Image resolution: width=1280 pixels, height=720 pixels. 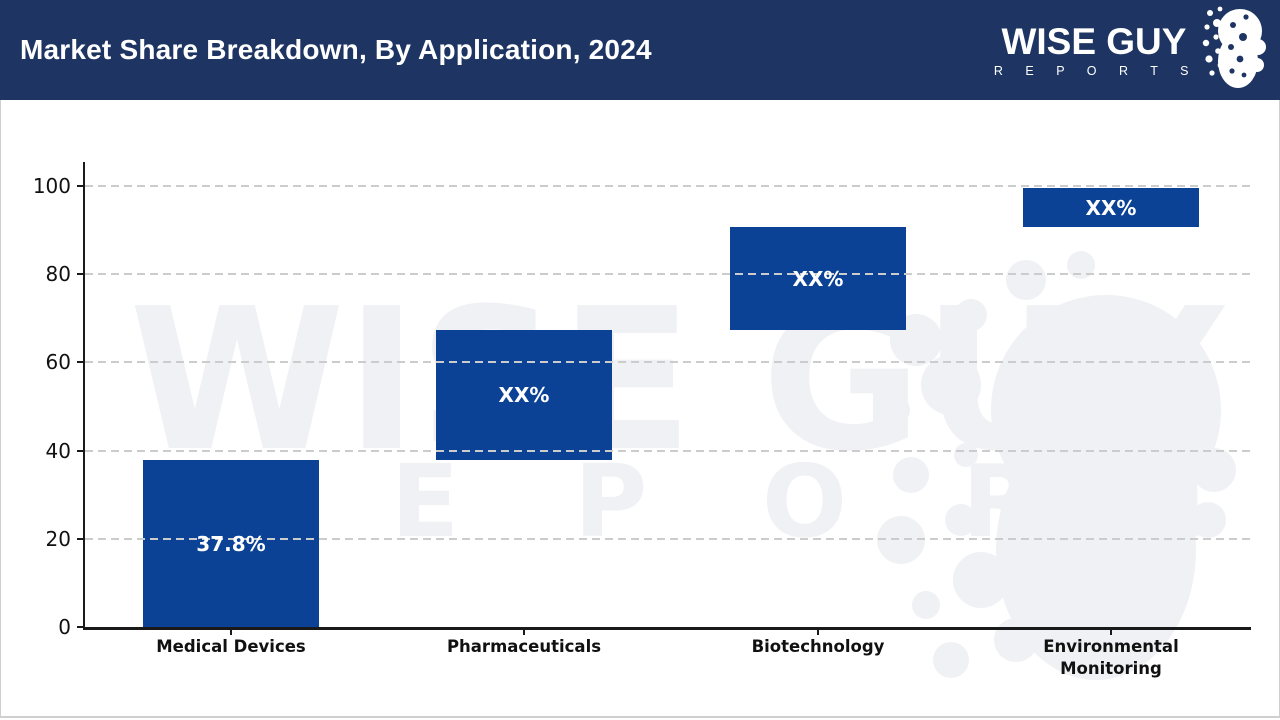 I want to click on x-axis-label: Medical Devices, so click(x=231, y=646).